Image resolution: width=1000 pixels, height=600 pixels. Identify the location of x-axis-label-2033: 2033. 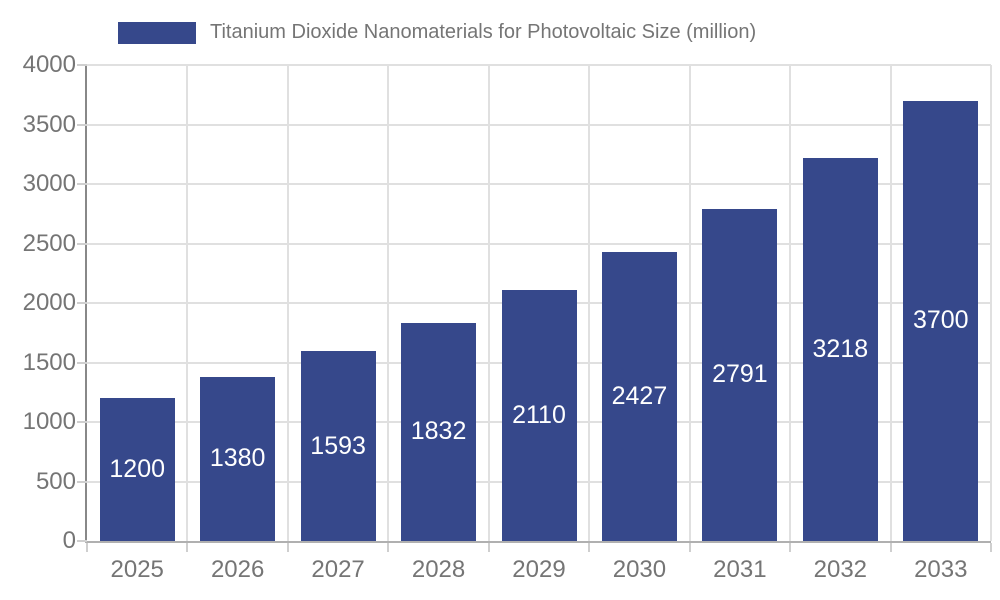
(941, 569).